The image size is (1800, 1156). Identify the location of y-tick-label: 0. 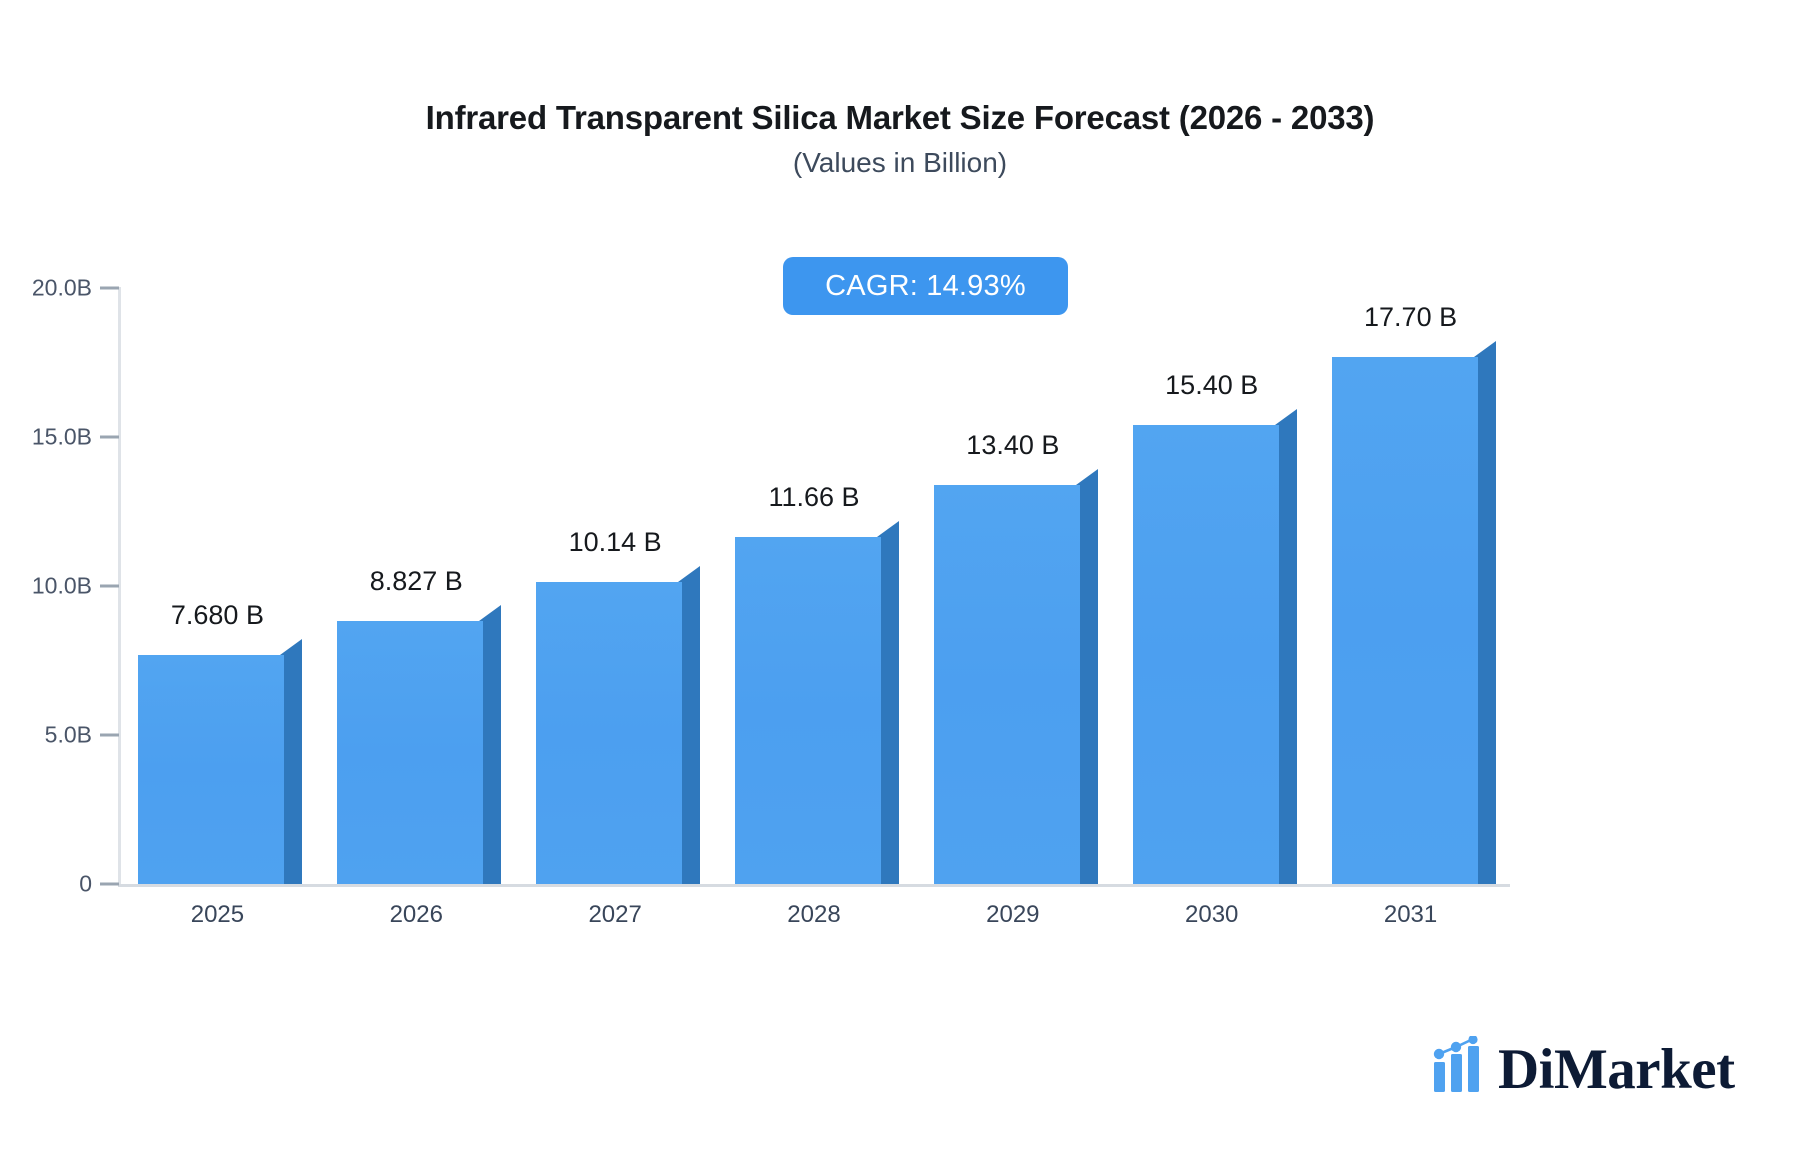
(85, 883).